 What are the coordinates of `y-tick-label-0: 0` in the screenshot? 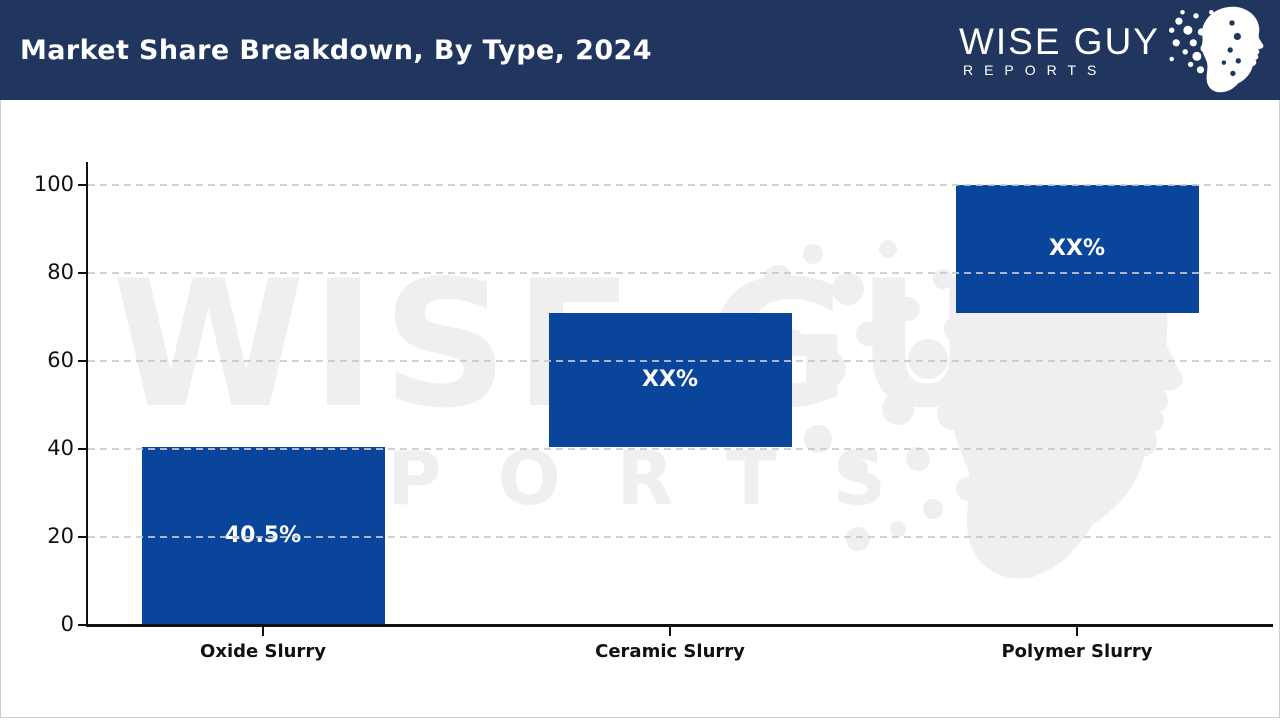 It's located at (67, 624).